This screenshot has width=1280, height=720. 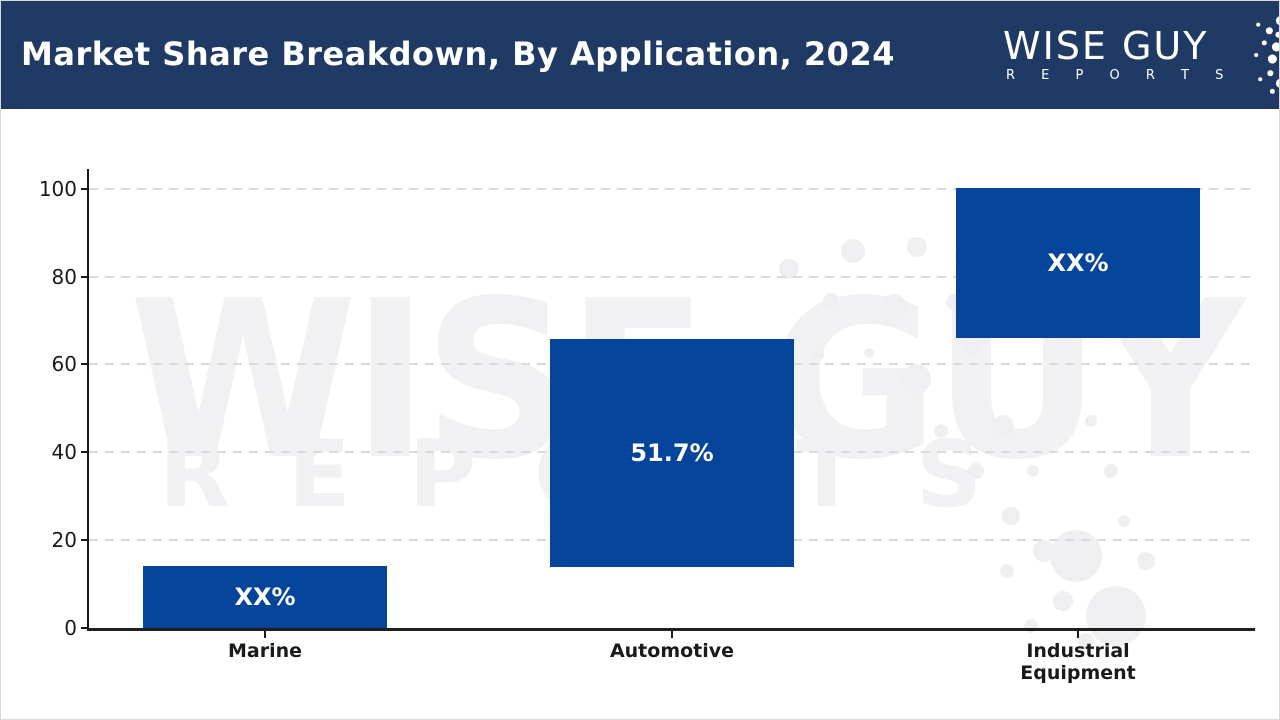 What do you see at coordinates (70, 628) in the screenshot?
I see `y-axis-label-0: 0` at bounding box center [70, 628].